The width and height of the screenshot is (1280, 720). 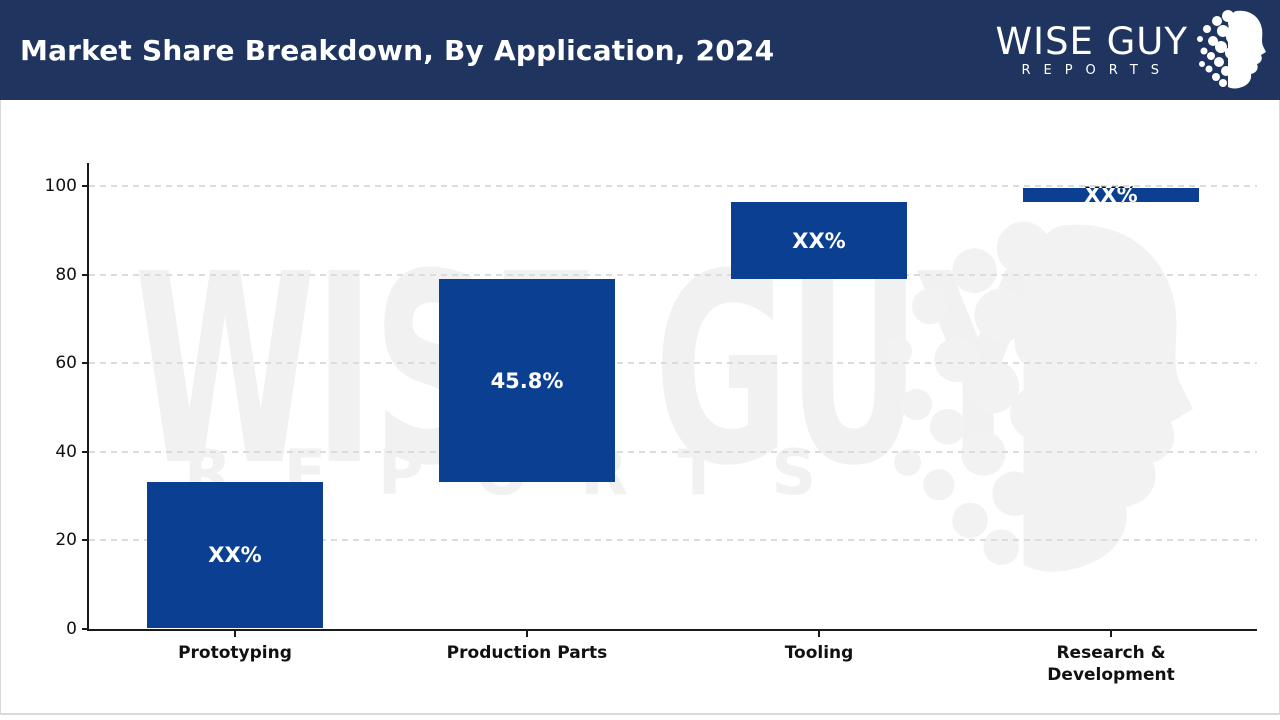 What do you see at coordinates (819, 632) in the screenshot?
I see `x-tick-mark-tooling` at bounding box center [819, 632].